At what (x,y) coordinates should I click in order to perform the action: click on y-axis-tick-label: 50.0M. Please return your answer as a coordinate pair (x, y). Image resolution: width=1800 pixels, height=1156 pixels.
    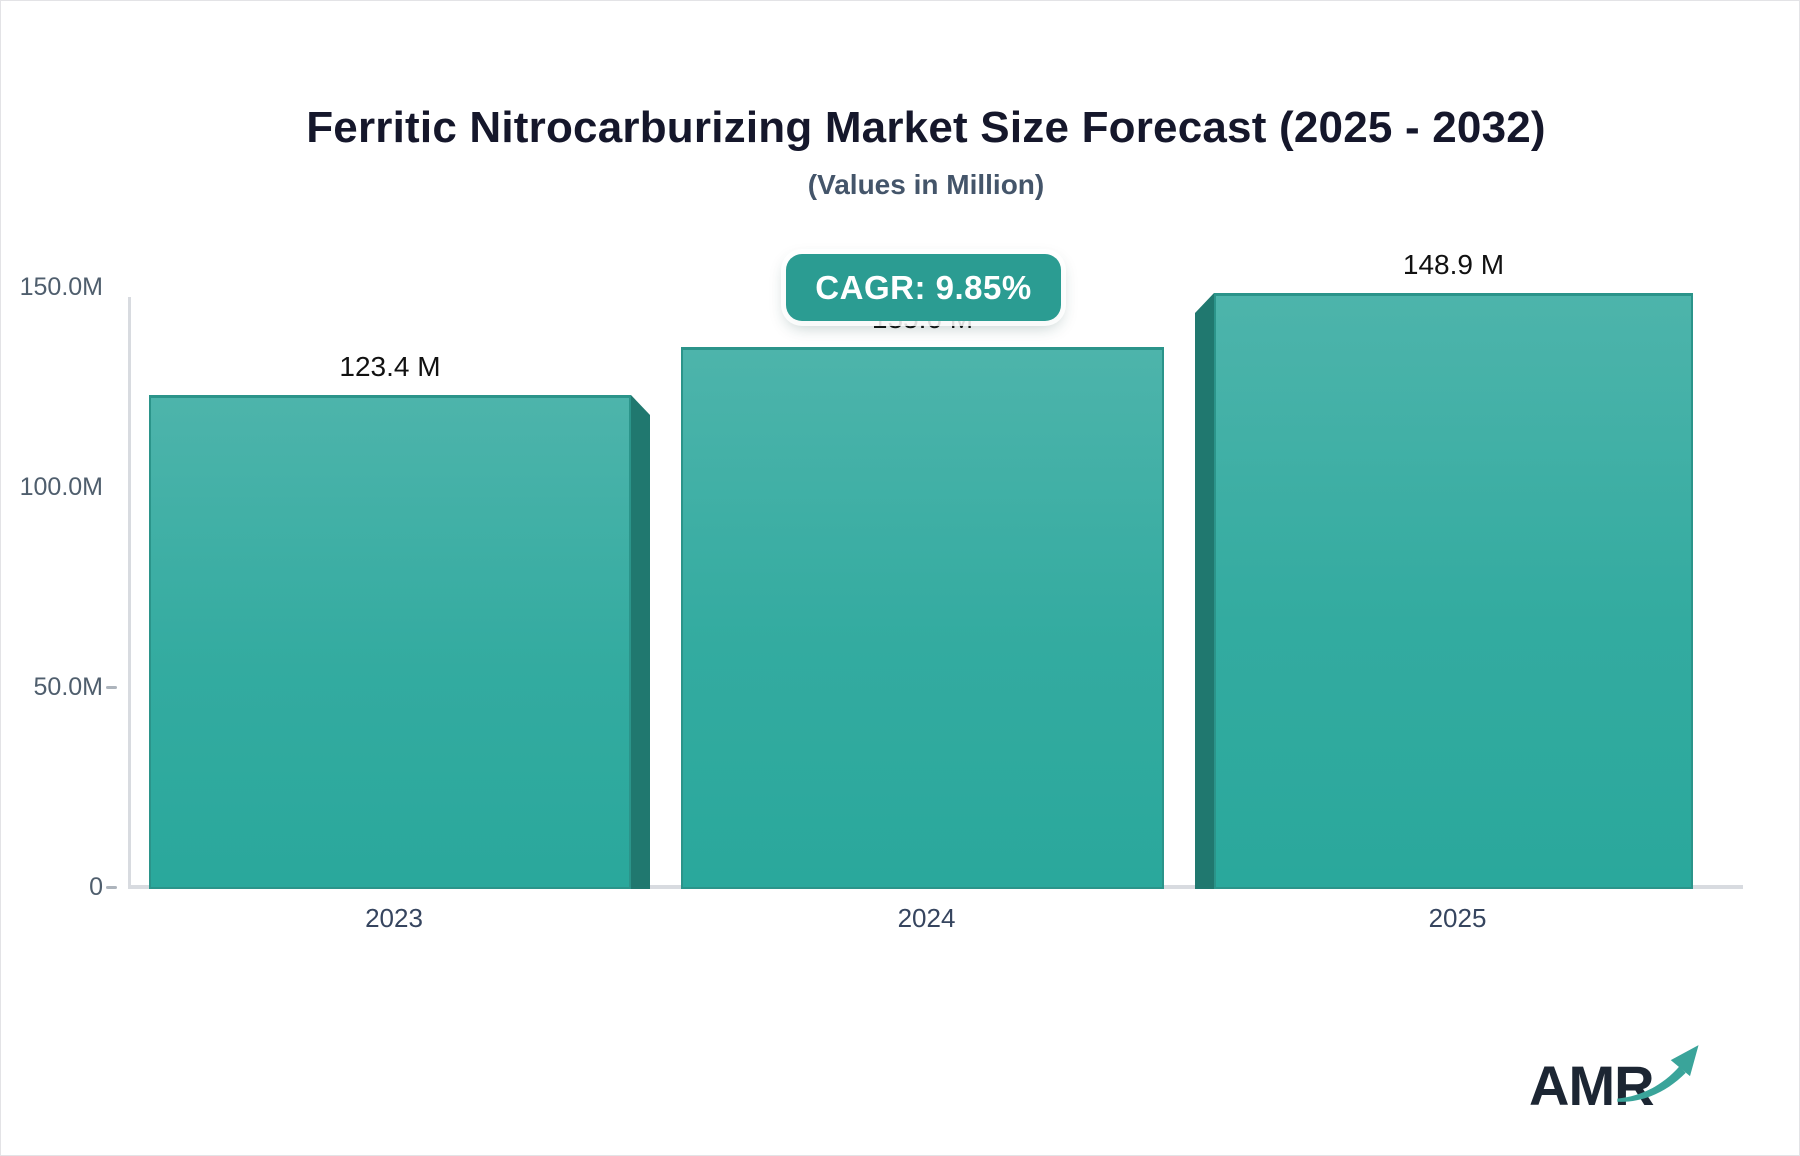
    Looking at the image, I should click on (68, 687).